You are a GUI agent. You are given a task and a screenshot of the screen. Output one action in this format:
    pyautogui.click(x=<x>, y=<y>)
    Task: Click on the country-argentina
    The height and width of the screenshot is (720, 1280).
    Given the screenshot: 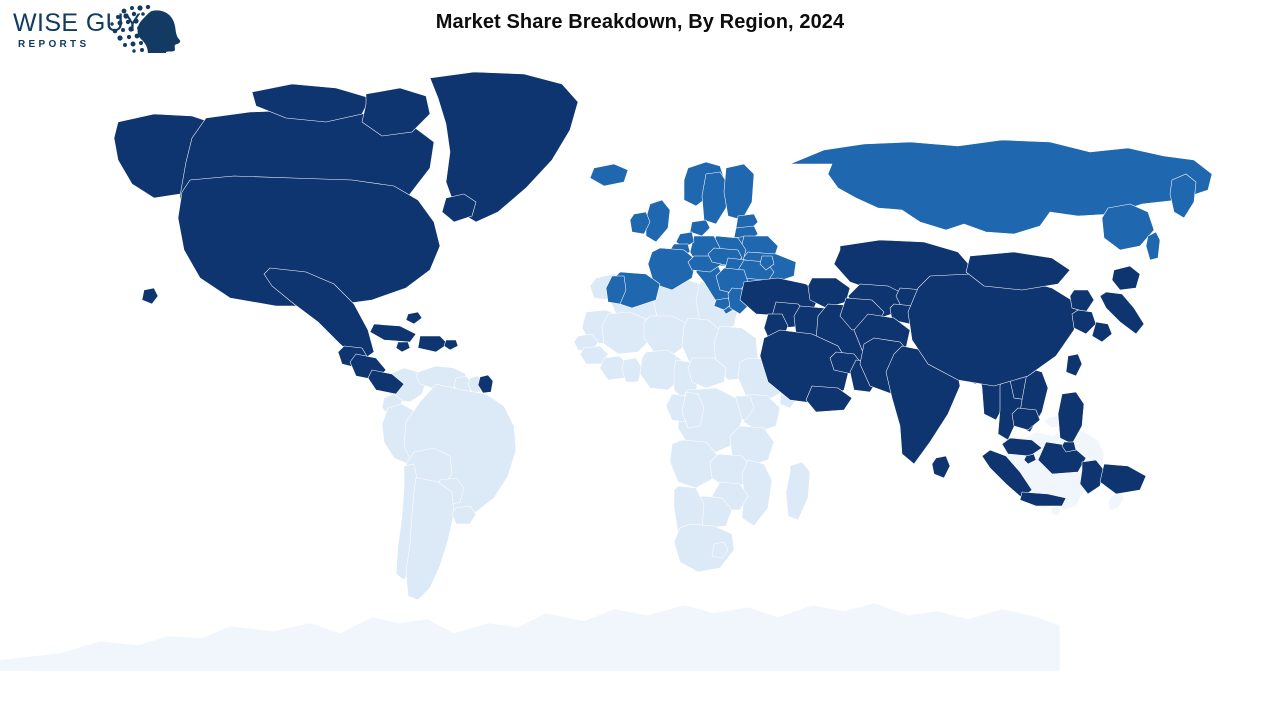 What is the action you would take?
    pyautogui.click(x=430, y=539)
    